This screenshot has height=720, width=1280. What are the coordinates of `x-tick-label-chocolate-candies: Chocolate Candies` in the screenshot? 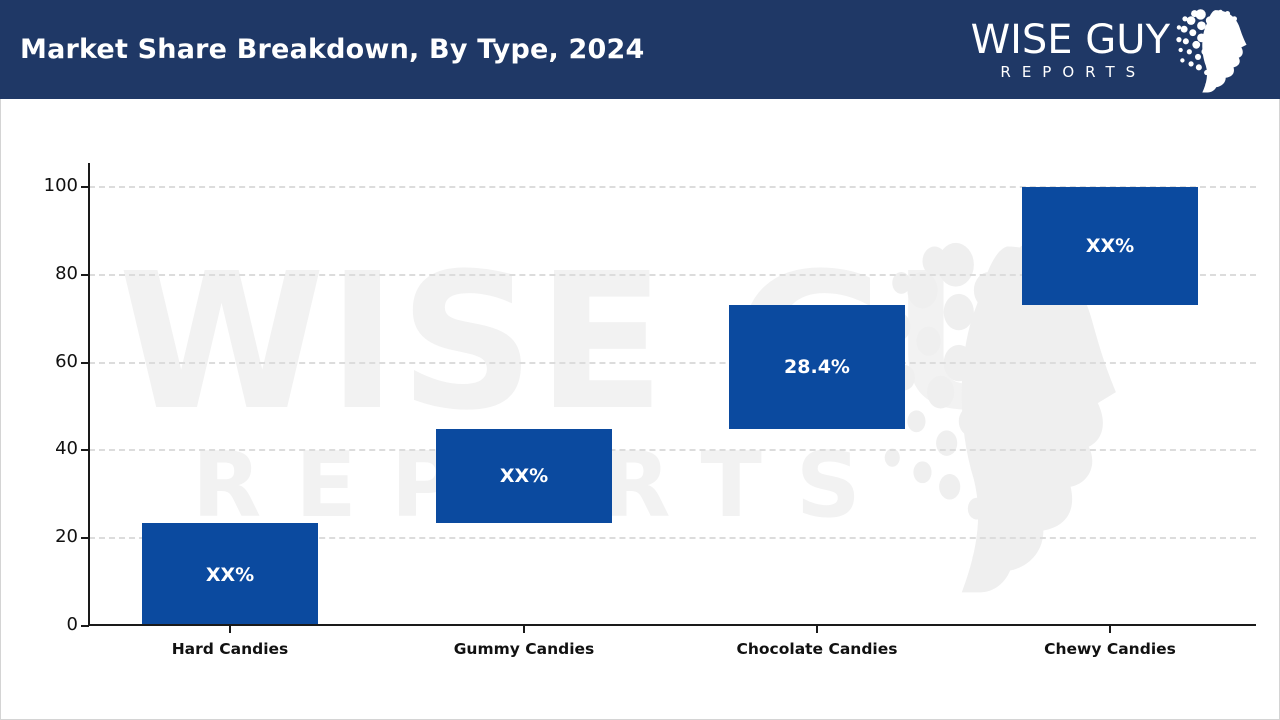 It's located at (817, 649).